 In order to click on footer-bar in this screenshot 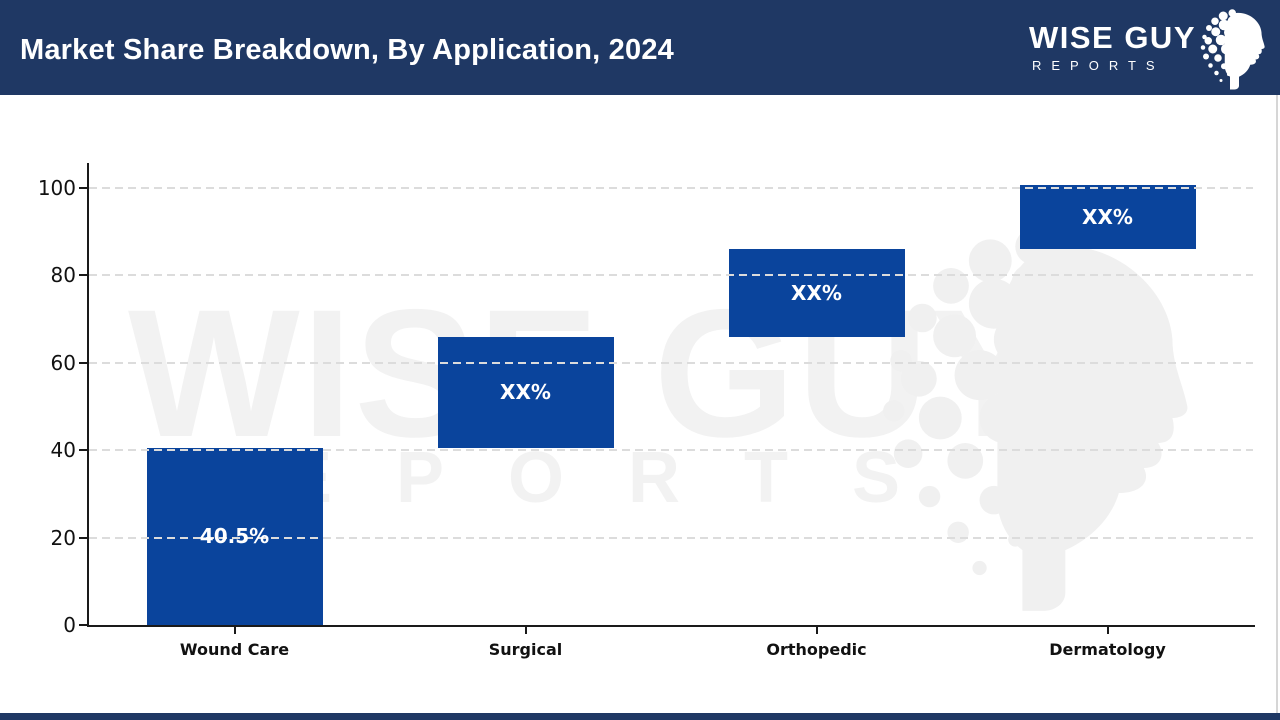, I will do `click(640, 716)`.